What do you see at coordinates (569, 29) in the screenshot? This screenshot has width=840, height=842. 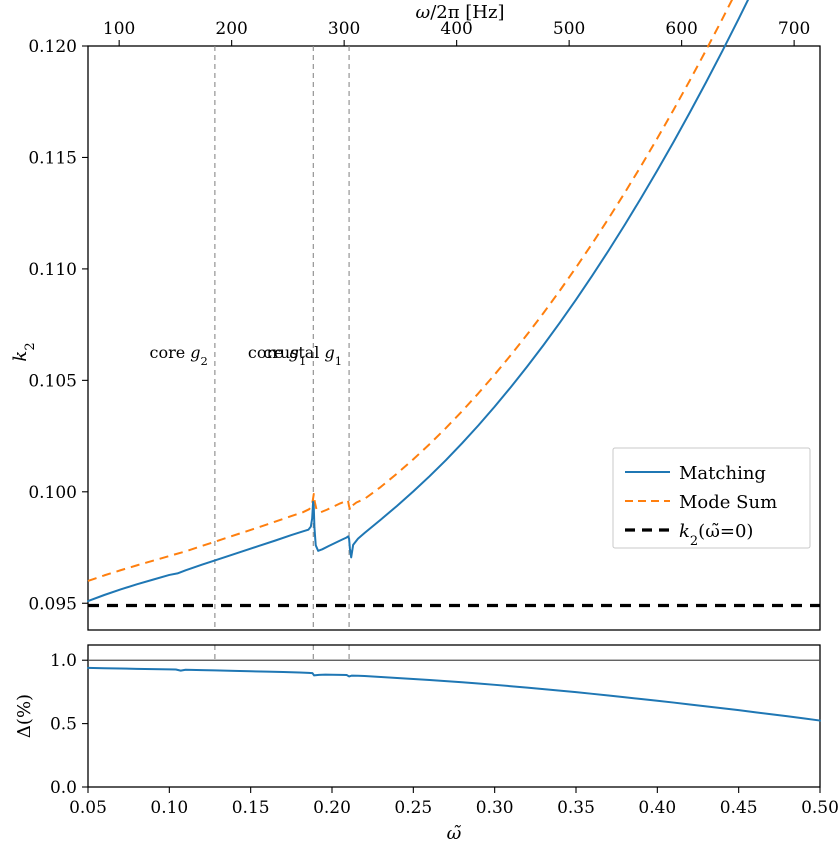 I see `top-xtick-label: 500` at bounding box center [569, 29].